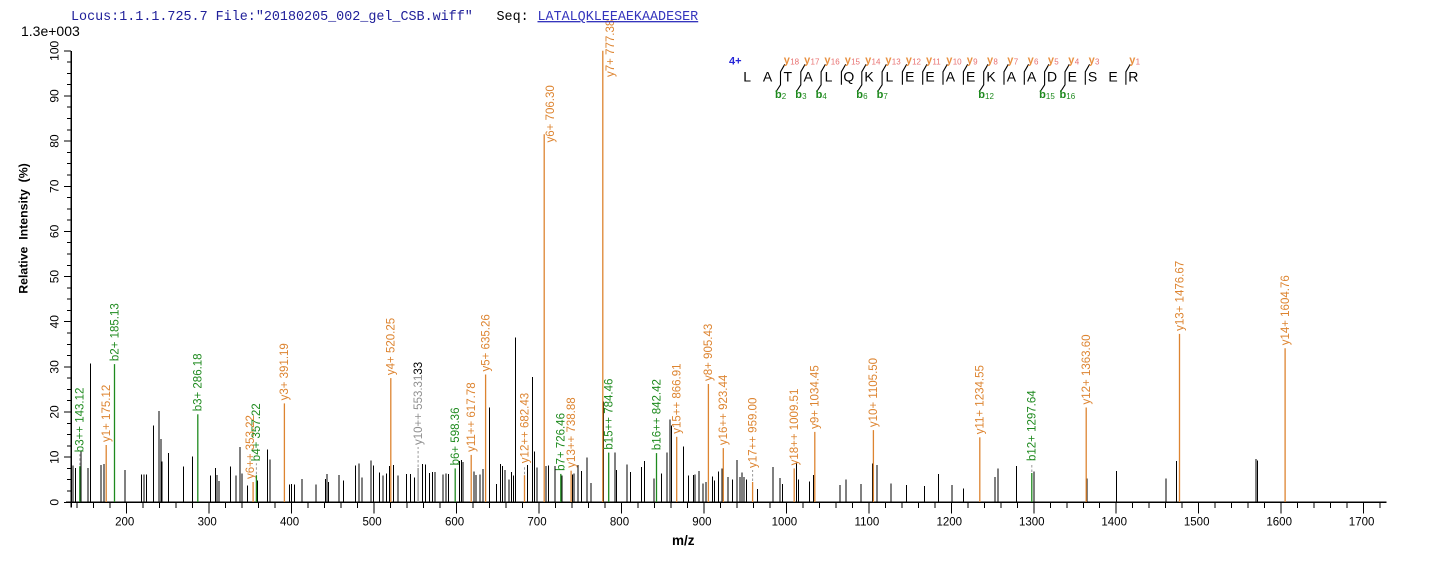 The width and height of the screenshot is (1436, 567). What do you see at coordinates (874, 392) in the screenshot?
I see `svg-text: y10+ 1105.50` at bounding box center [874, 392].